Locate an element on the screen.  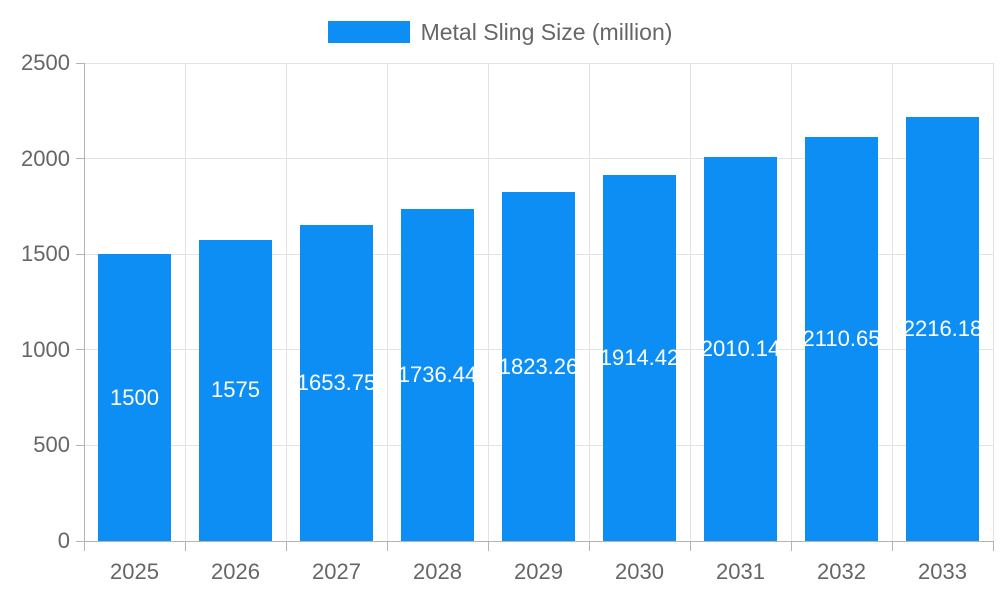
y-tick-label: 0 is located at coordinates (63, 540).